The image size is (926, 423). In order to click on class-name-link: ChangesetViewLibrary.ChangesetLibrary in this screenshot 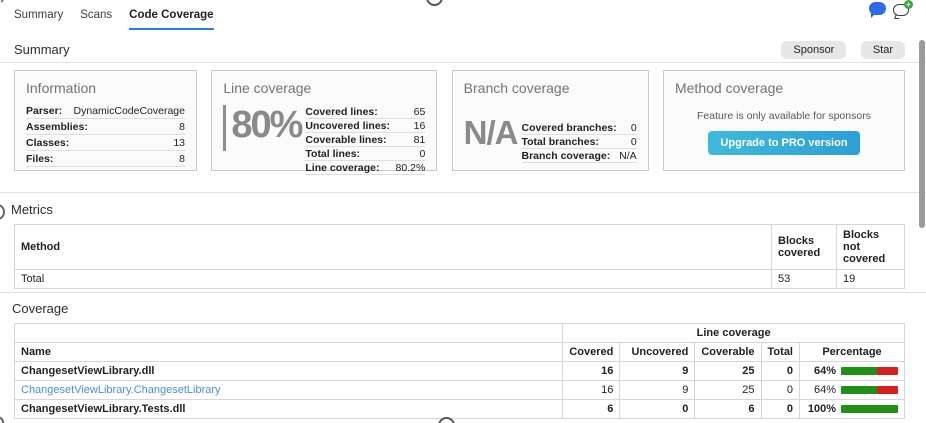, I will do `click(288, 390)`.